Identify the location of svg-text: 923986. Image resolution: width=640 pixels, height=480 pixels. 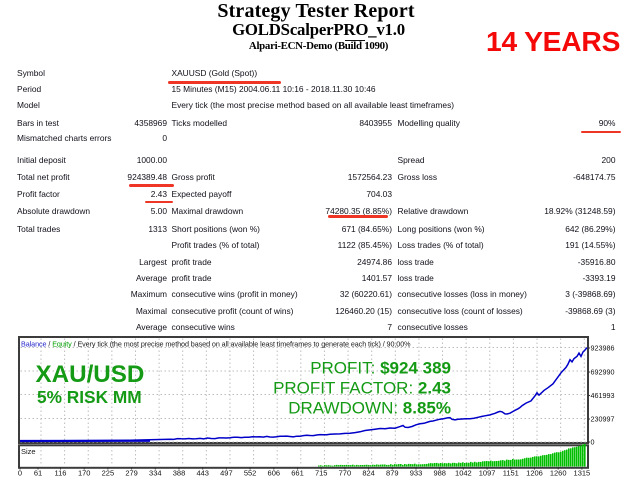
(603, 348).